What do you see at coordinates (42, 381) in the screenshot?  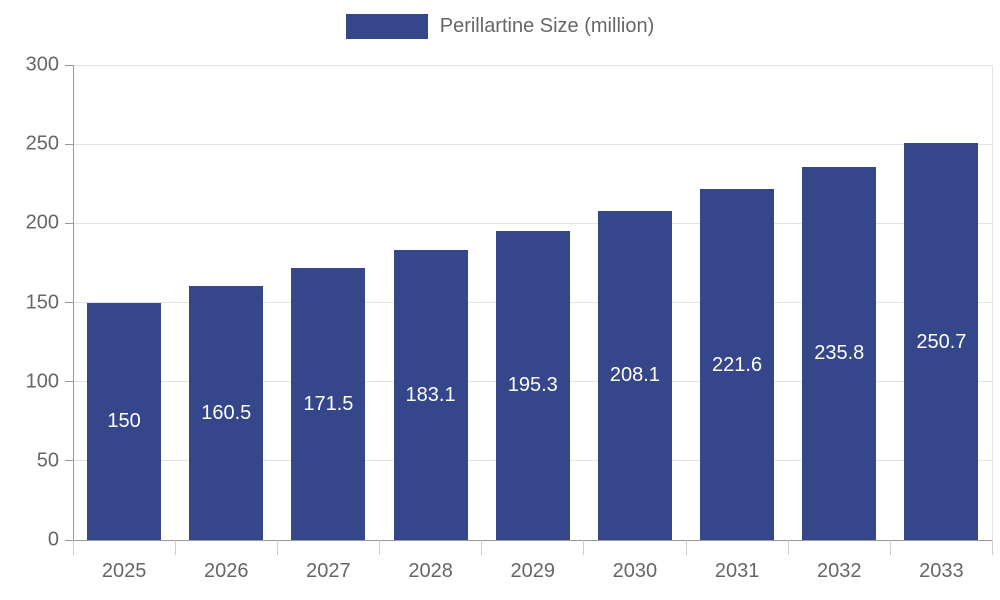 I see `y-tick-label: 100` at bounding box center [42, 381].